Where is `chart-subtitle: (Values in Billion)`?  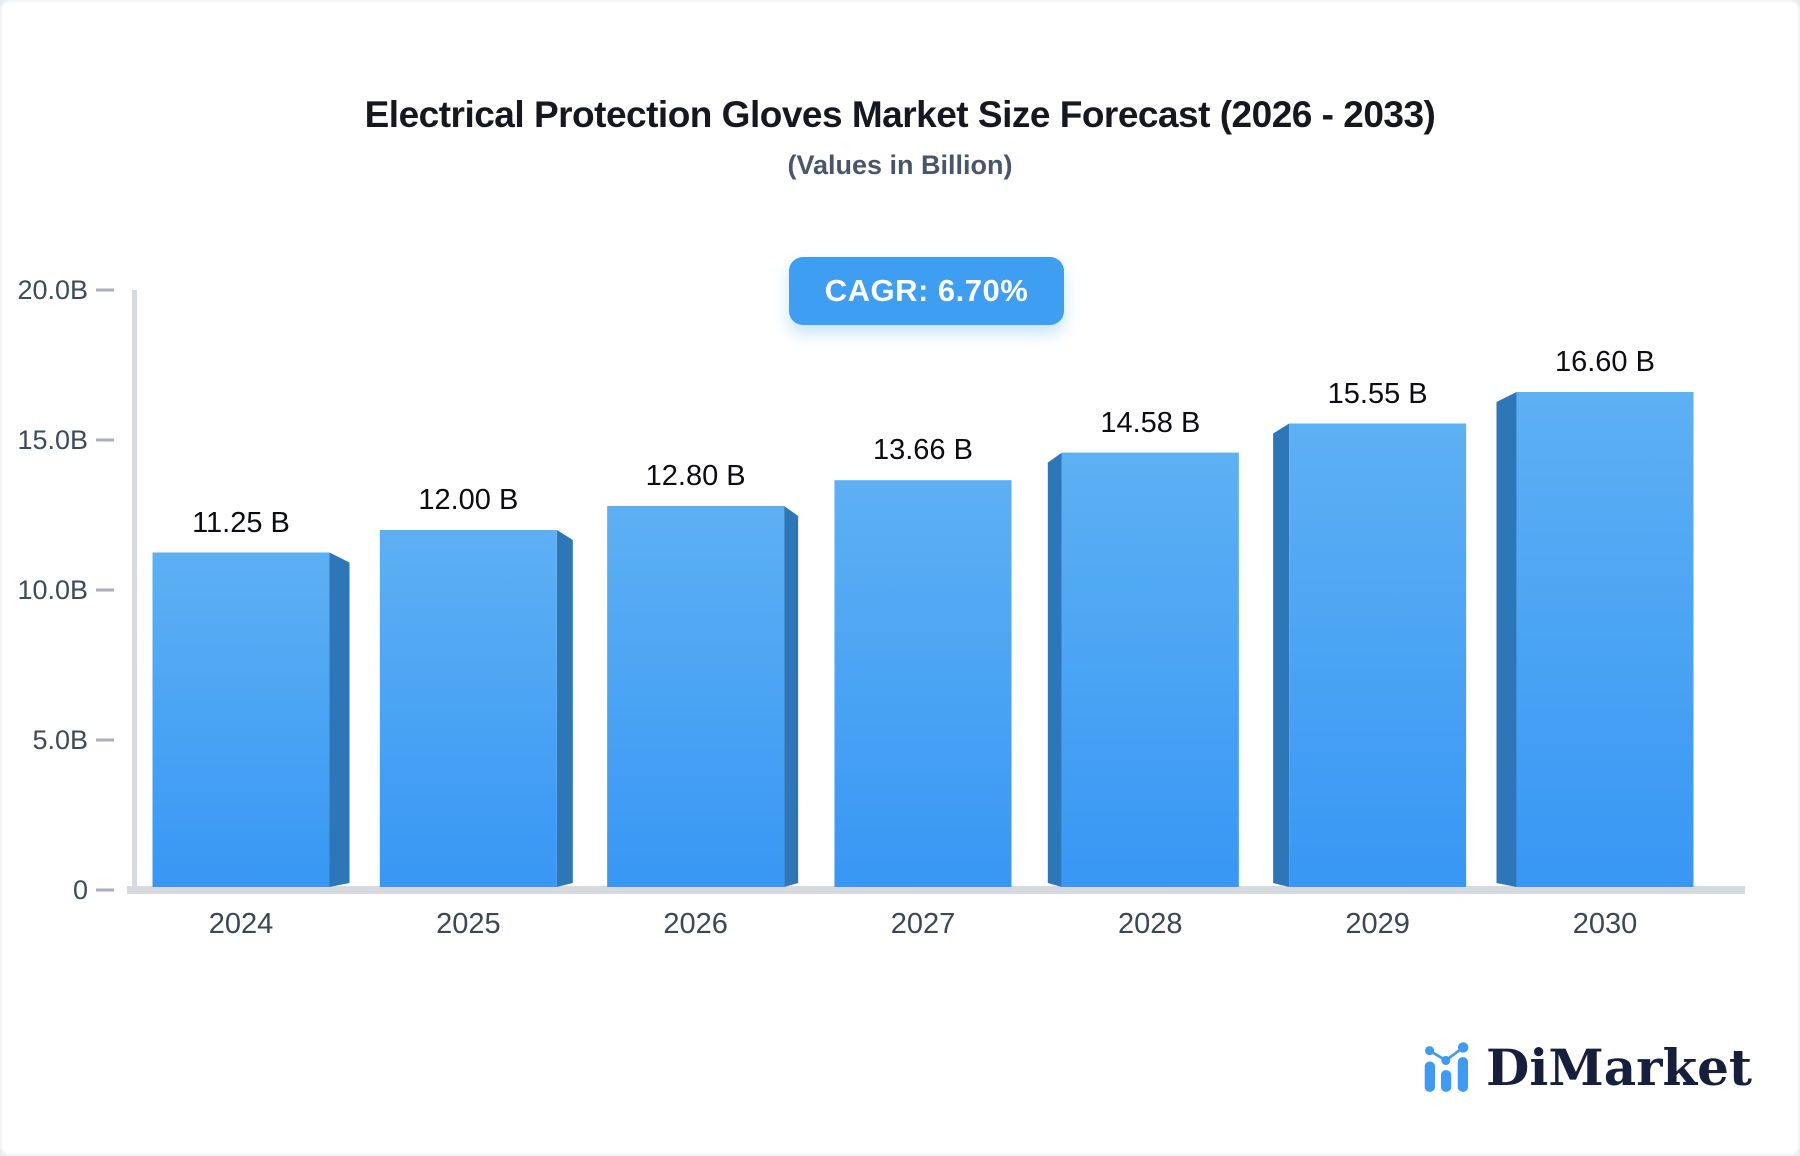 chart-subtitle: (Values in Billion) is located at coordinates (900, 165).